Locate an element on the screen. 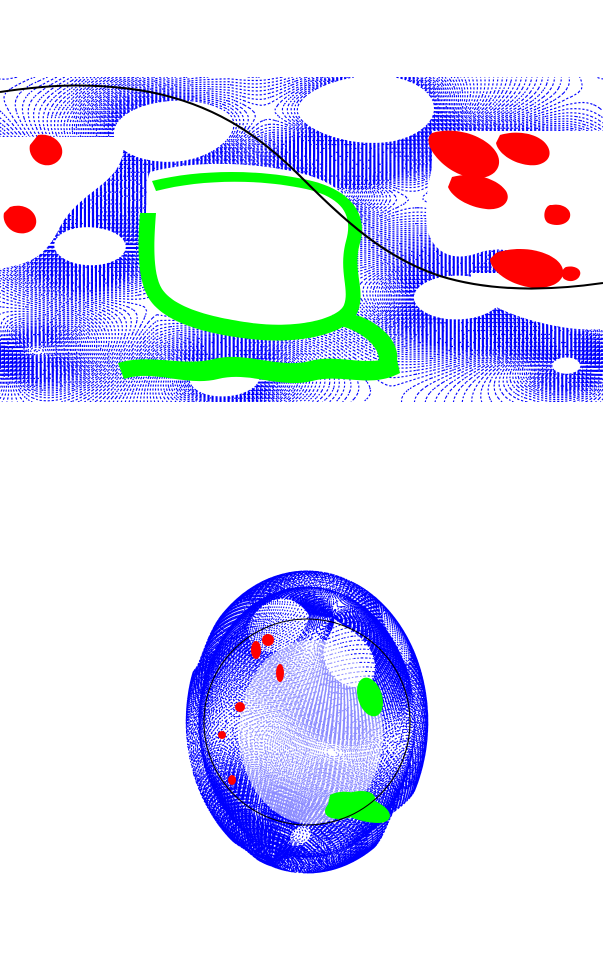  globe-landmass-group is located at coordinates (304, 728).